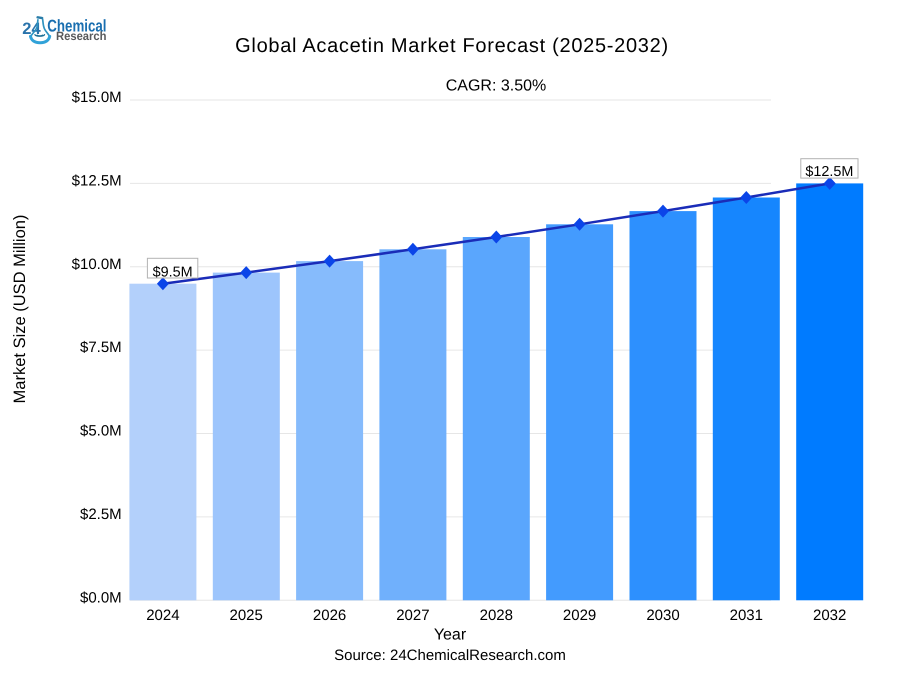  What do you see at coordinates (76, 26) in the screenshot?
I see `svg-text: Chemical` at bounding box center [76, 26].